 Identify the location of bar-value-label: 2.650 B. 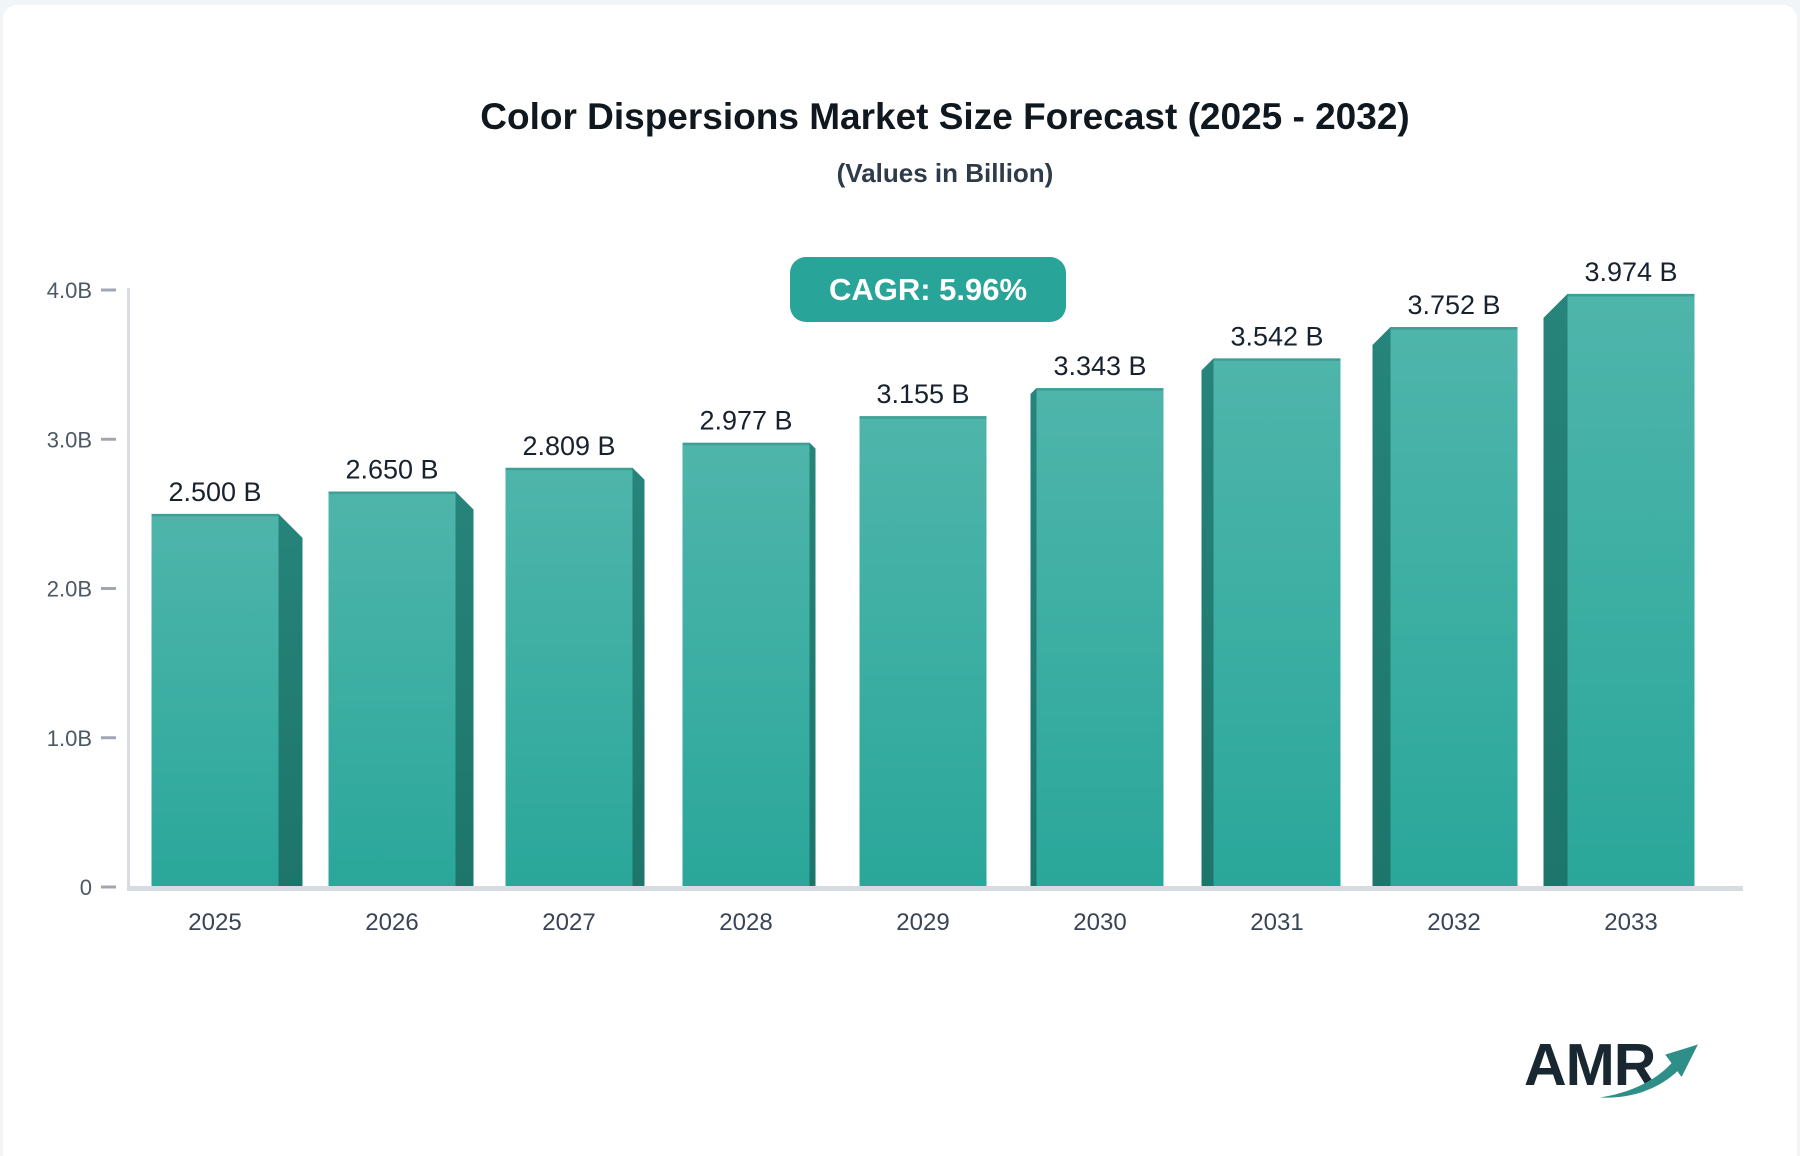
(391, 469).